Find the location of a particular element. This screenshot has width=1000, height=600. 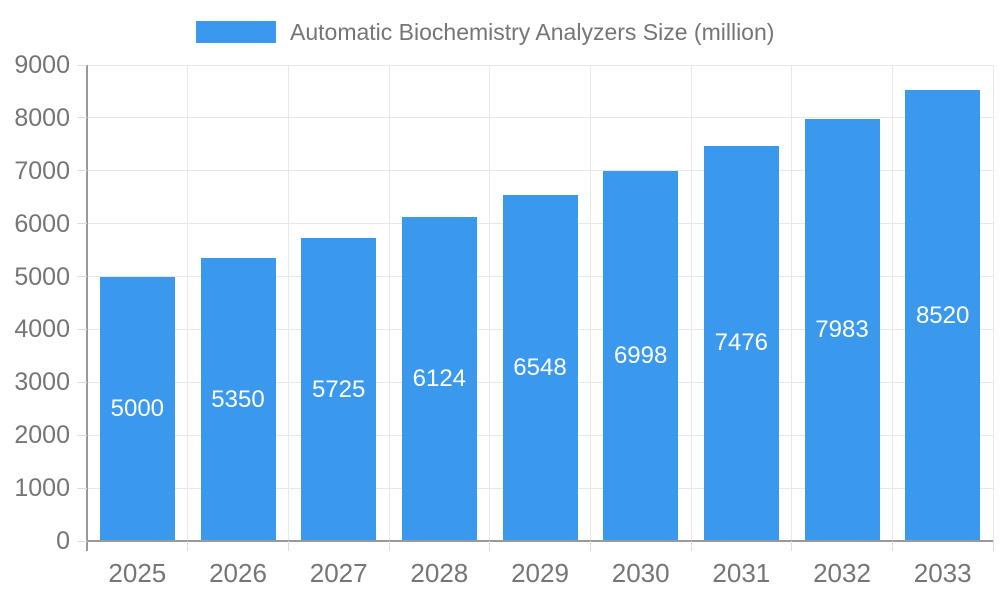

bar: 5725 is located at coordinates (339, 389).